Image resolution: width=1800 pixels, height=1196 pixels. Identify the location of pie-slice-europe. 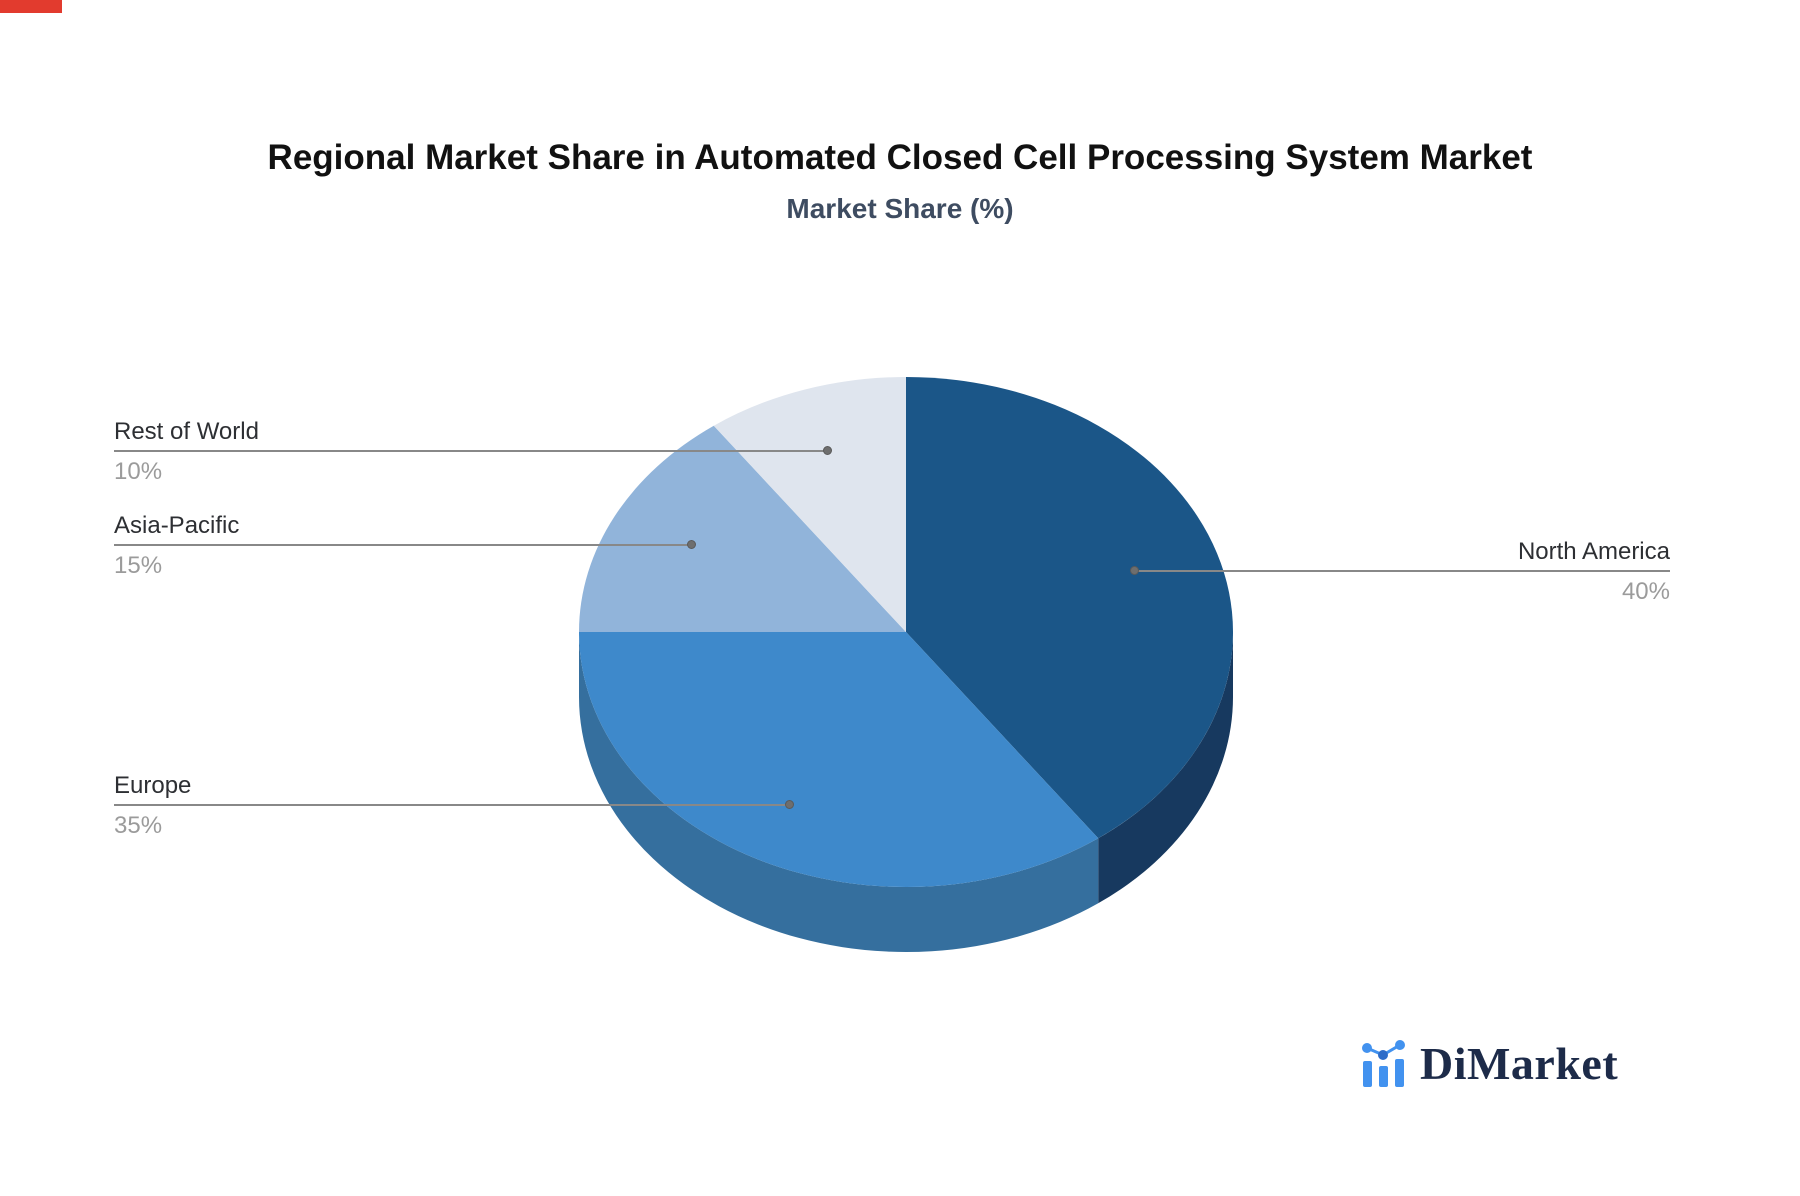
(839, 759).